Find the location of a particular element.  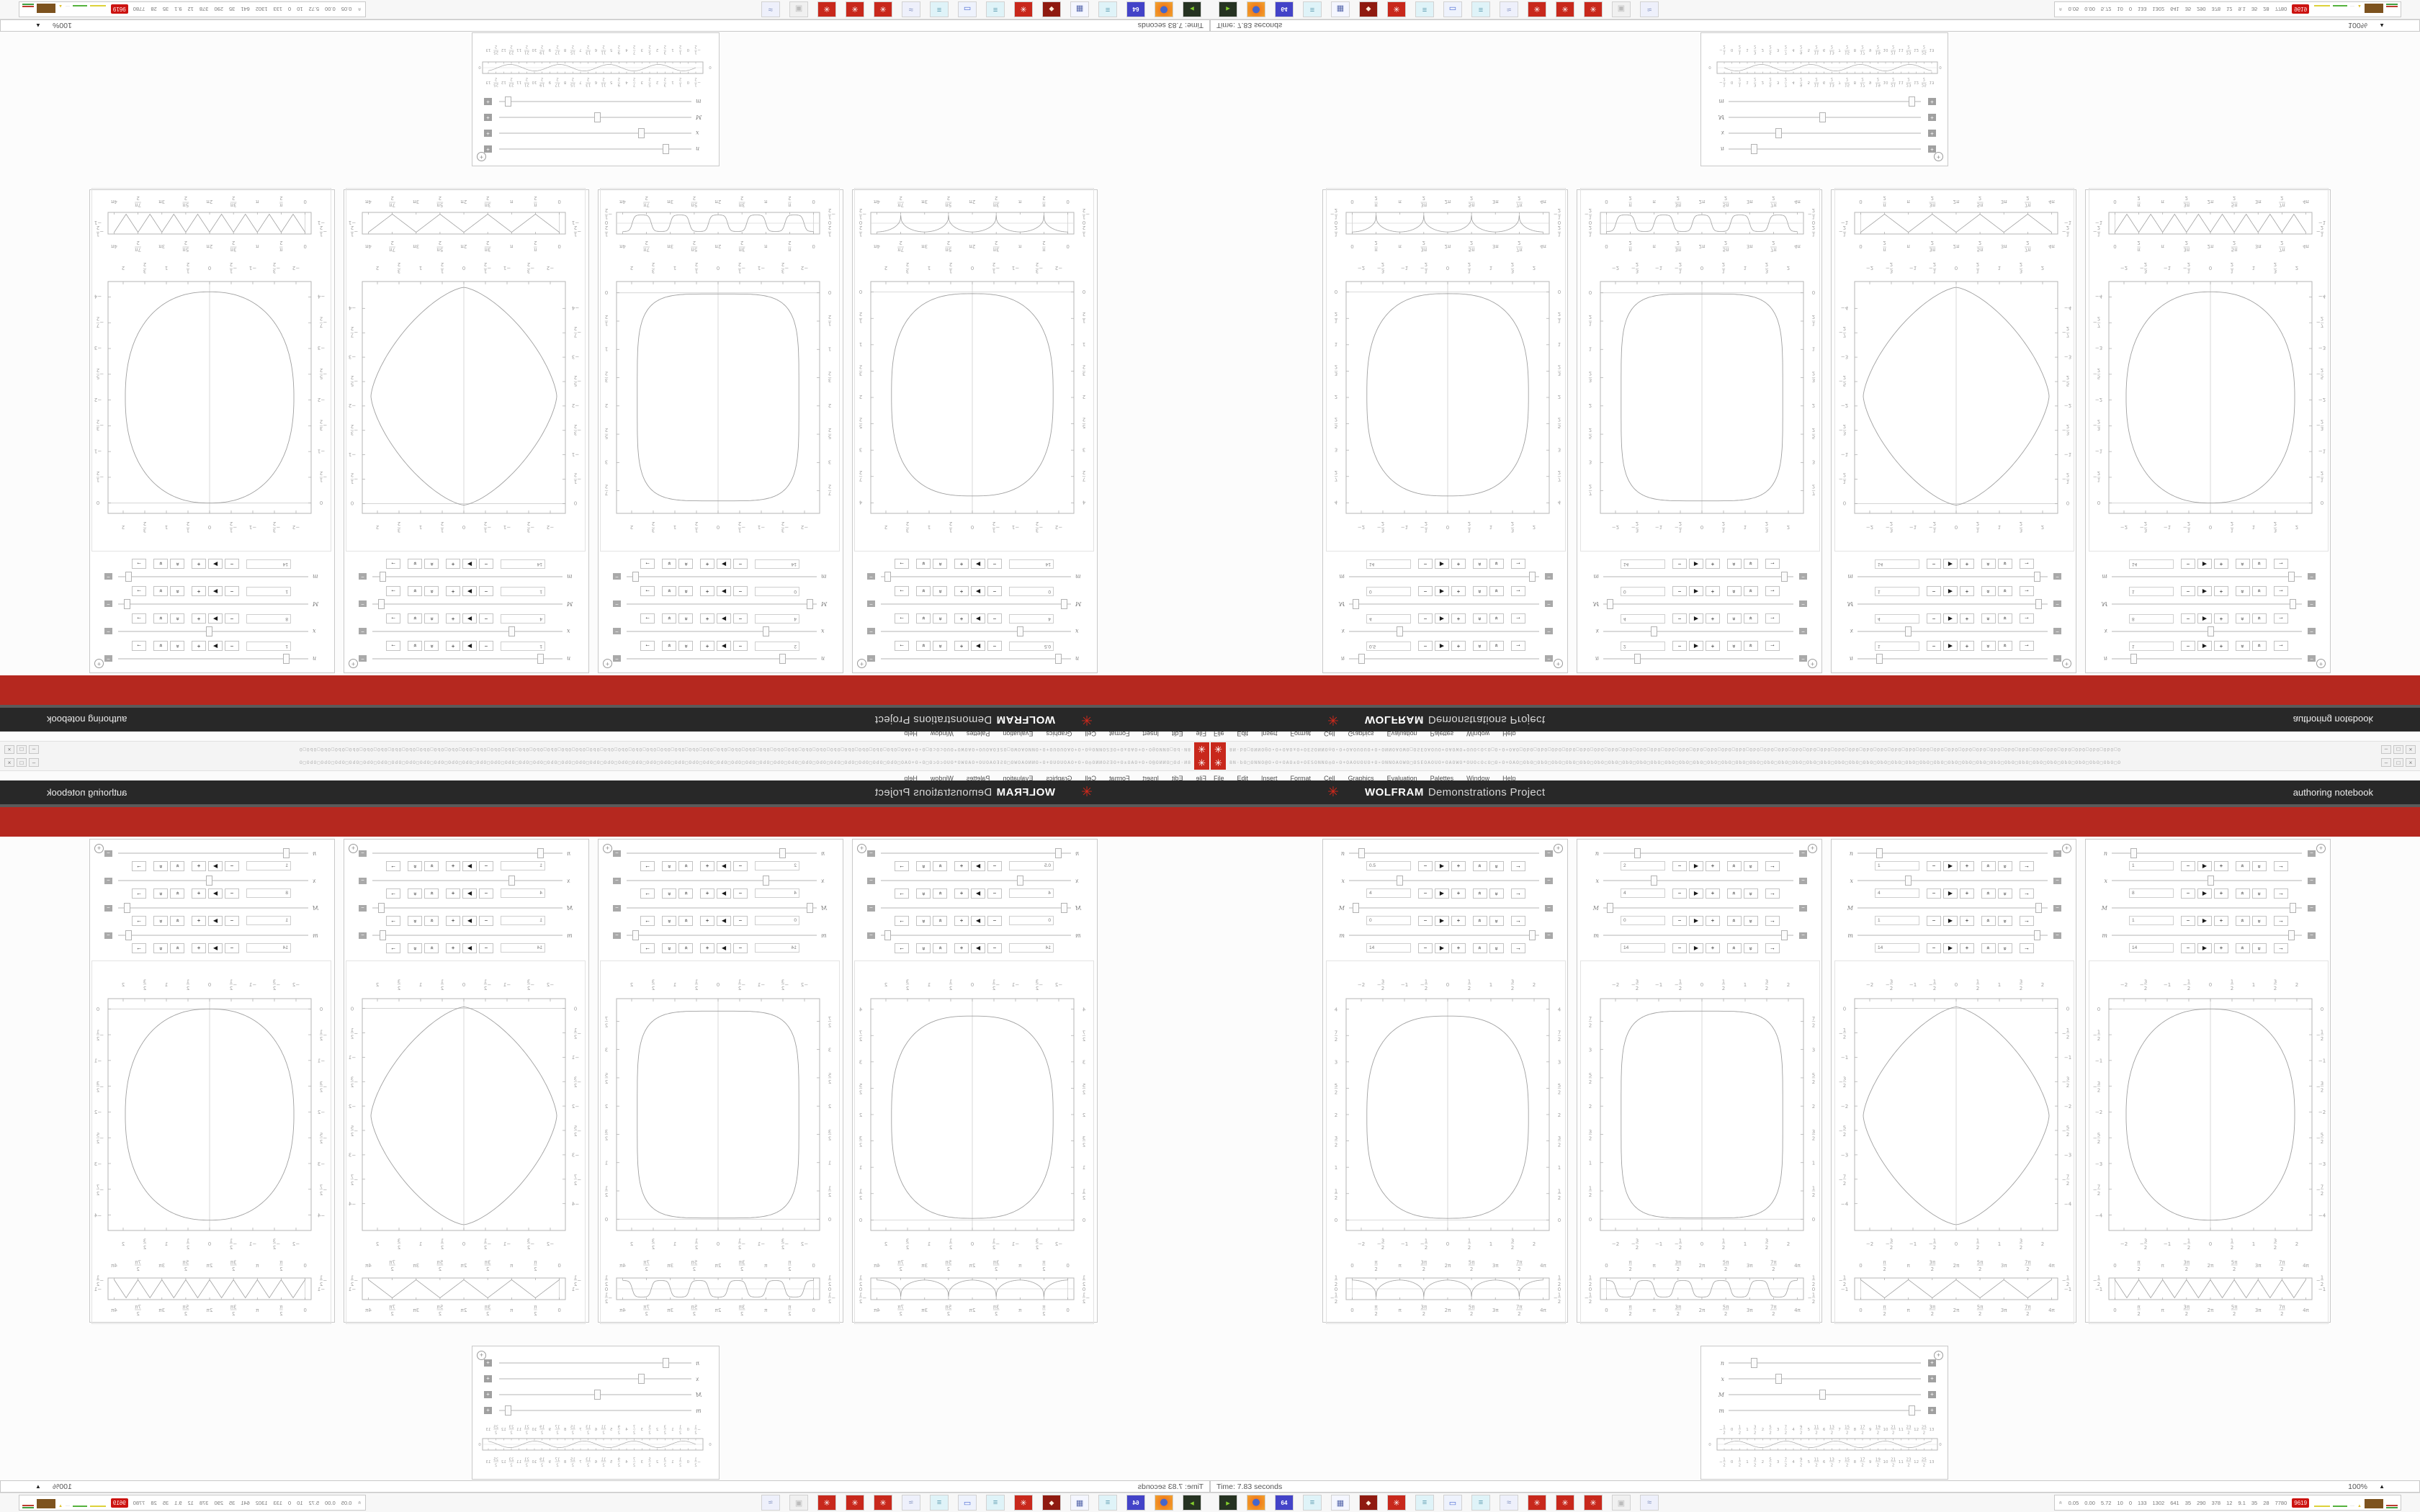

parameter-value-field: 4 is located at coordinates (1031, 619).